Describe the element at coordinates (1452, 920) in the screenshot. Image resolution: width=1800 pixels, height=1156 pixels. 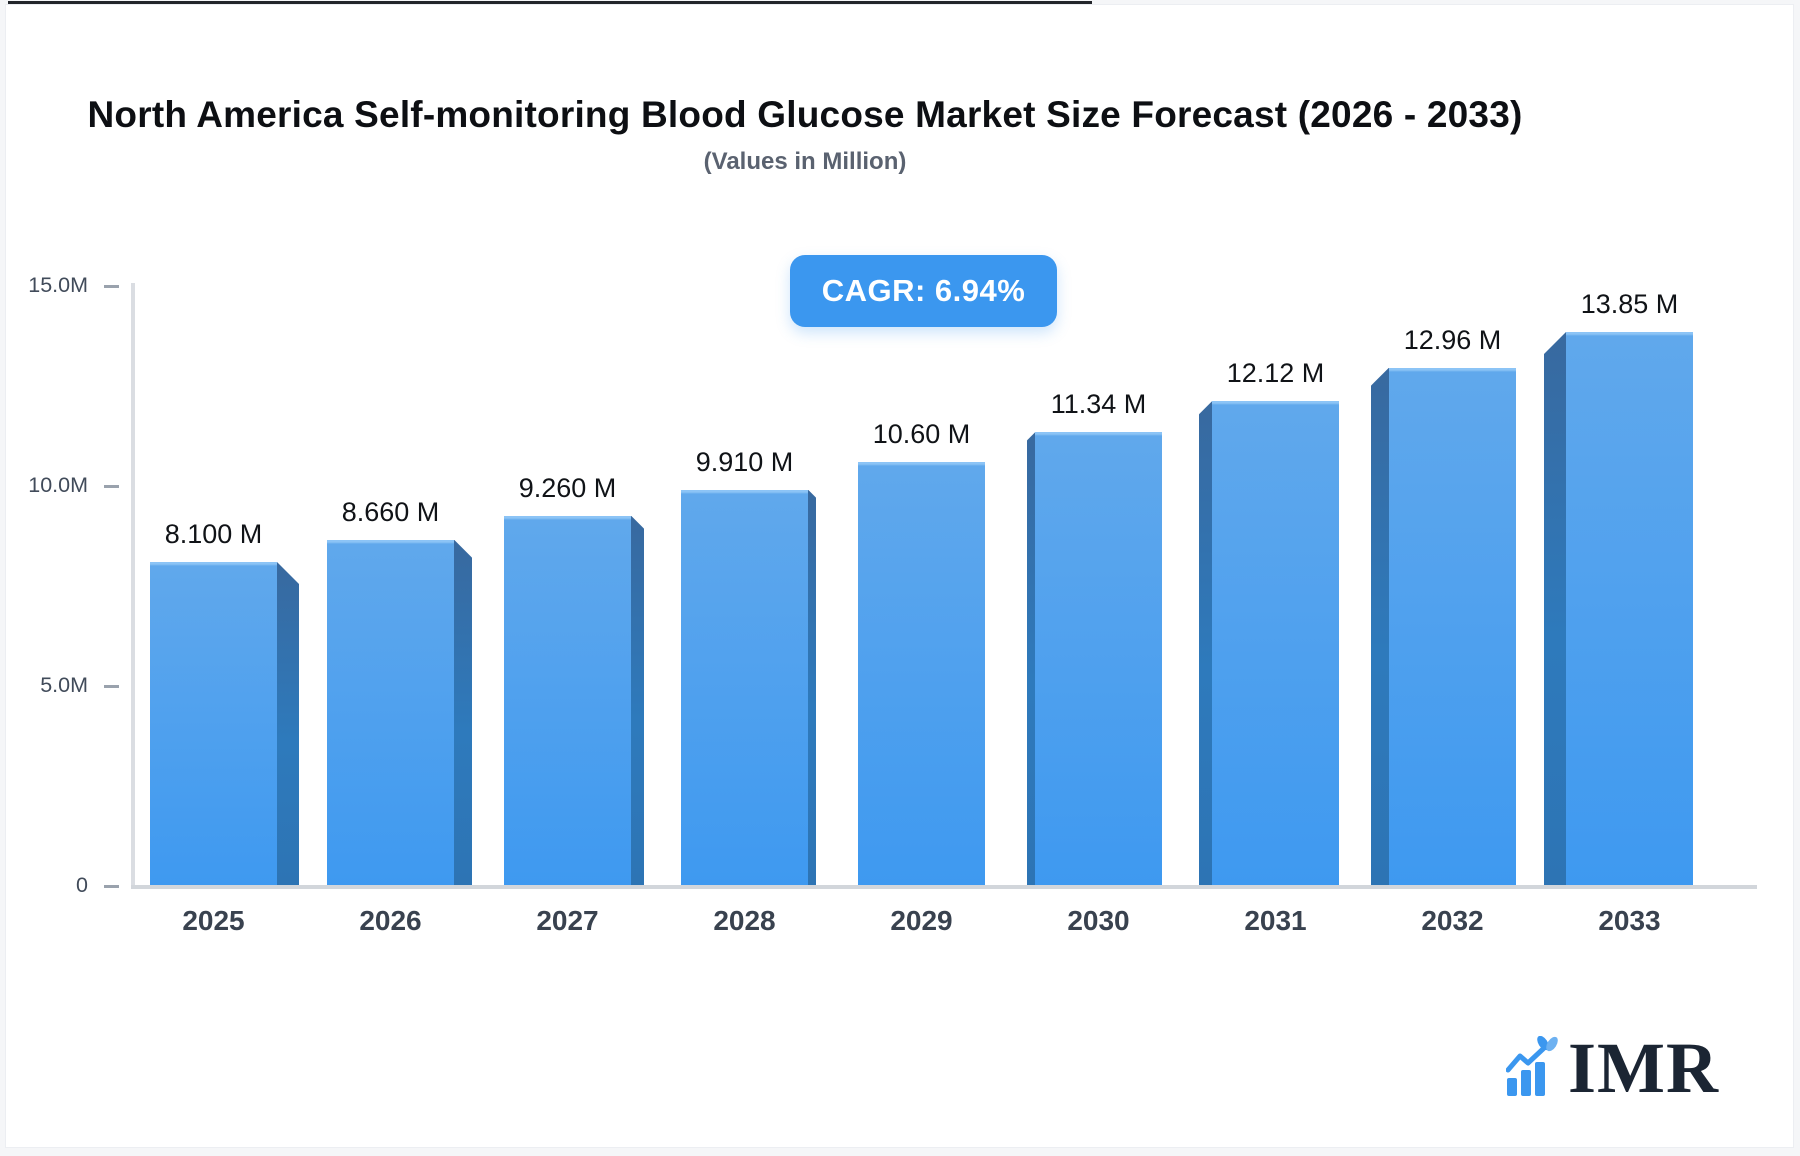
I see `x-axis-label-2032: 2032` at that location.